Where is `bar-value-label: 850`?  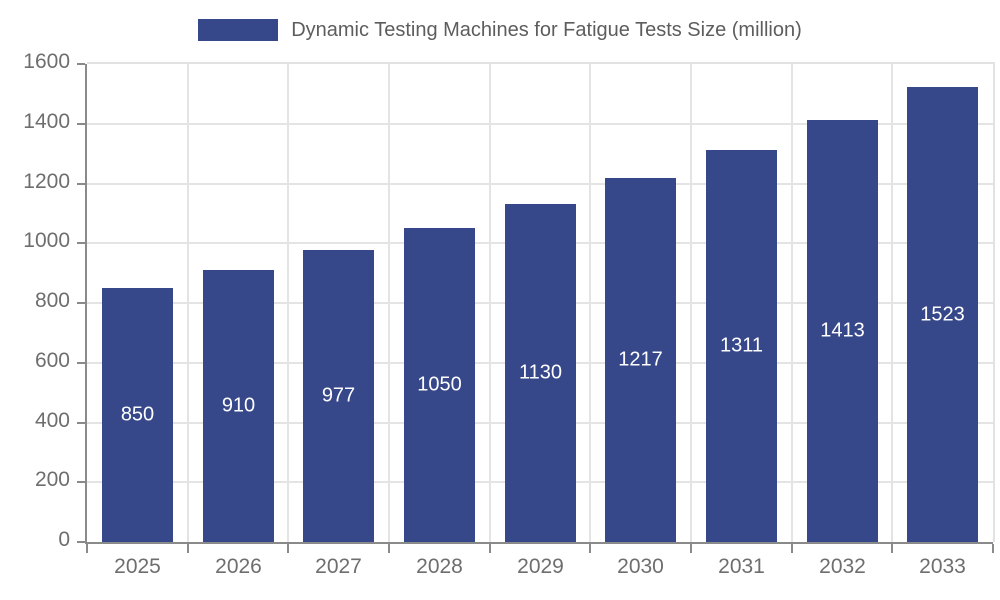 bar-value-label: 850 is located at coordinates (137, 414).